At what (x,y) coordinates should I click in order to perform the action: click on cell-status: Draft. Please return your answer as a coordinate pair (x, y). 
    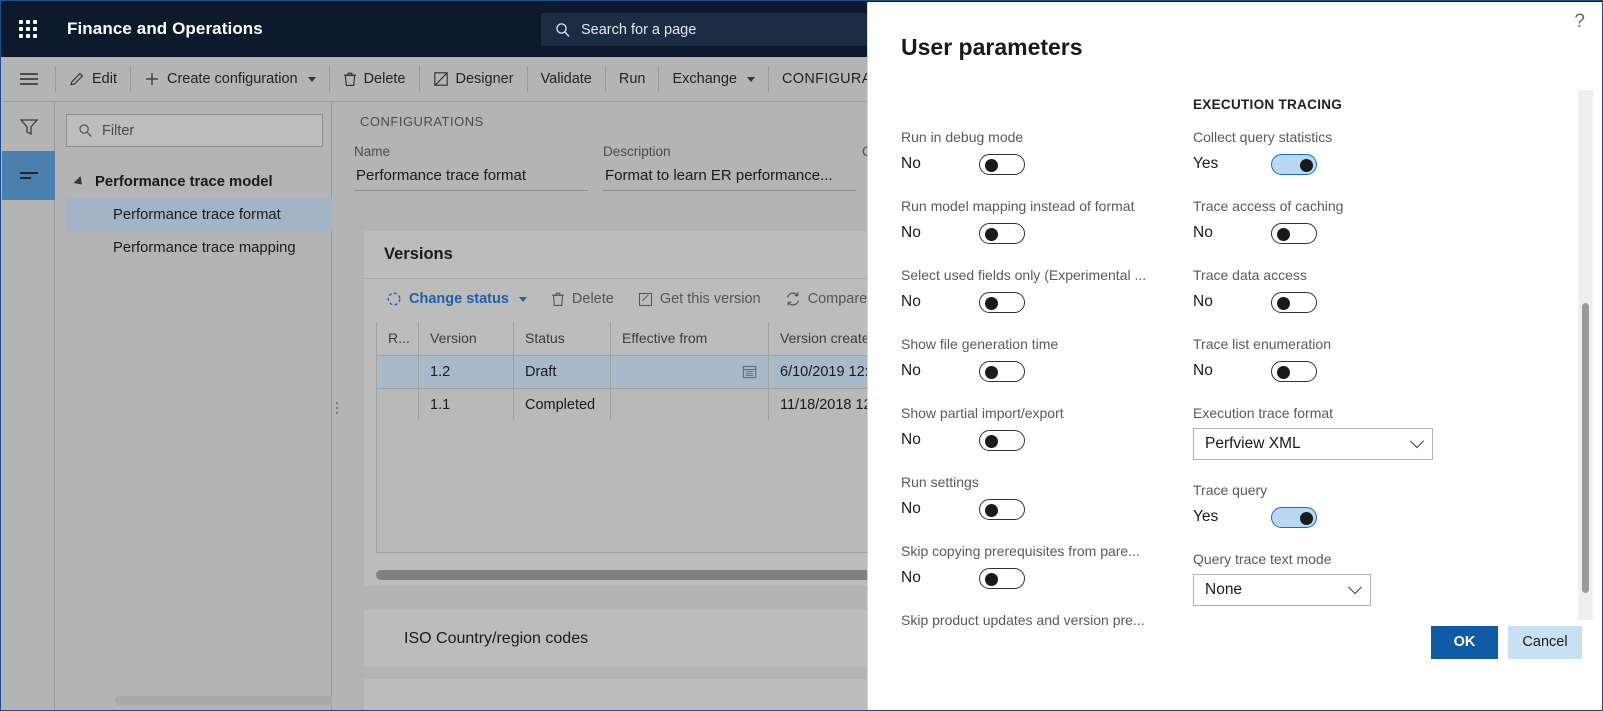
    Looking at the image, I should click on (562, 371).